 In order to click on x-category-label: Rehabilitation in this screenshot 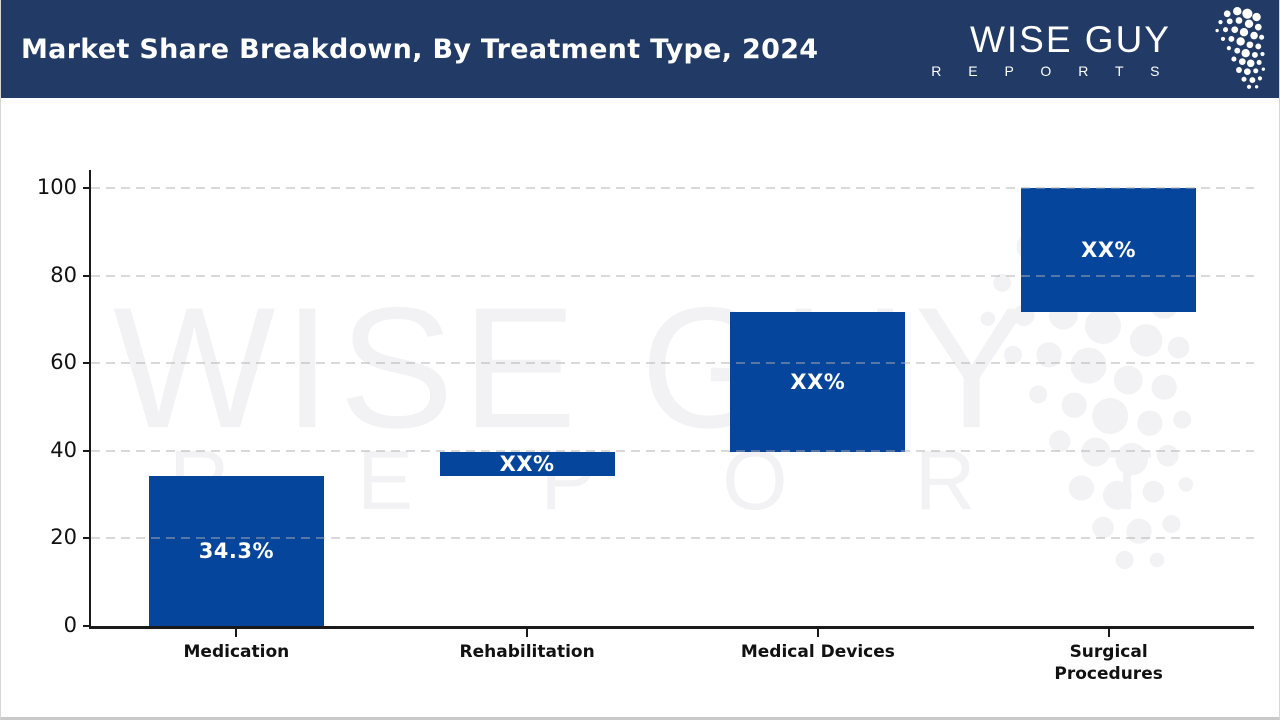, I will do `click(527, 652)`.